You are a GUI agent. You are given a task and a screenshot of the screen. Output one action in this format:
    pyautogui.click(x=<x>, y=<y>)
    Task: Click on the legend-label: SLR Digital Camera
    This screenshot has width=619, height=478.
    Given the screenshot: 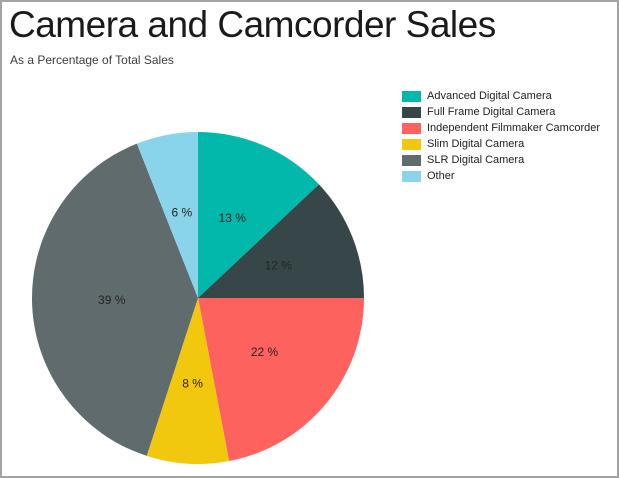 What is the action you would take?
    pyautogui.click(x=476, y=160)
    